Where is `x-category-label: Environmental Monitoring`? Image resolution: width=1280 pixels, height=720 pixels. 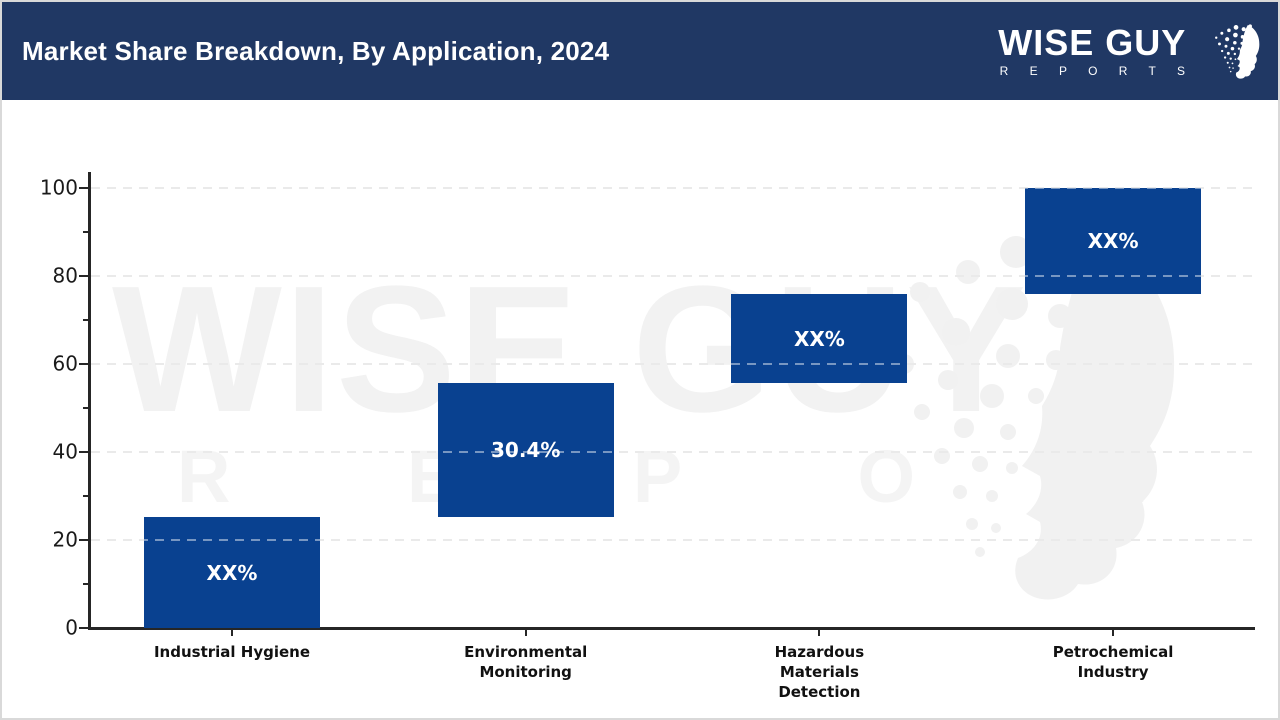
x-category-label: Environmental Monitoring is located at coordinates (526, 662).